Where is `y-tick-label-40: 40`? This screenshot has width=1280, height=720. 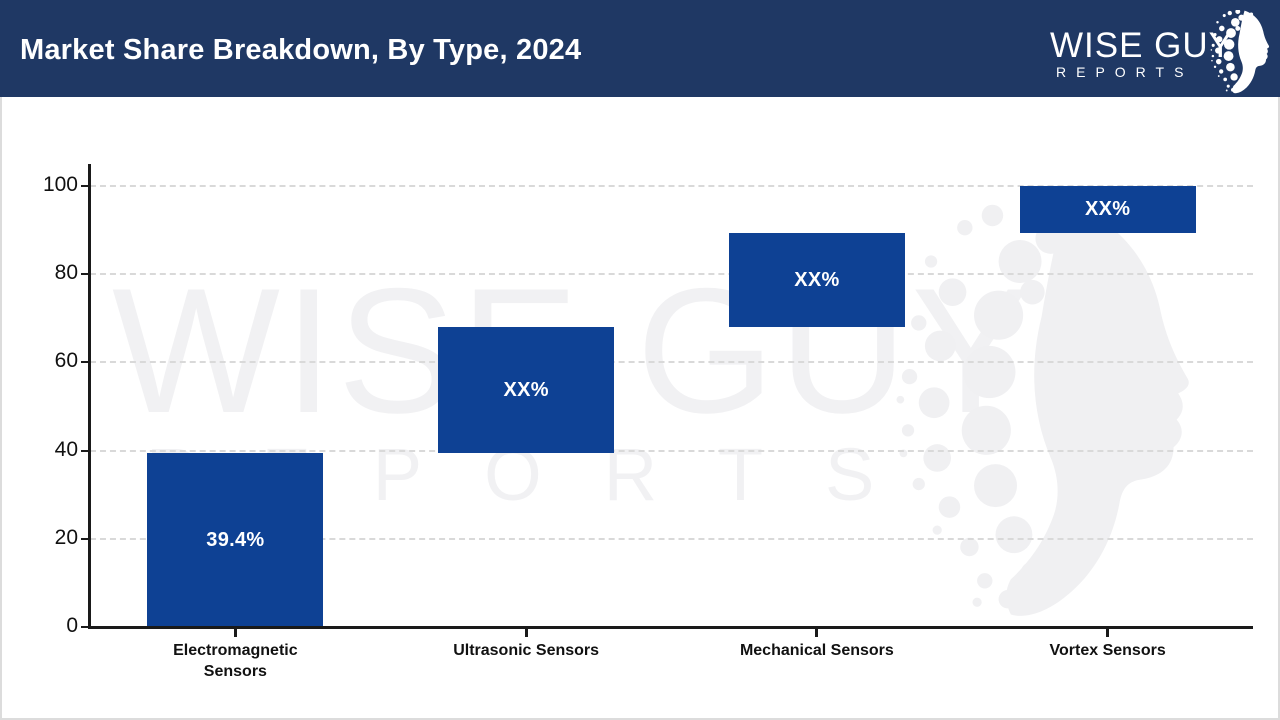 y-tick-label-40: 40 is located at coordinates (66, 449).